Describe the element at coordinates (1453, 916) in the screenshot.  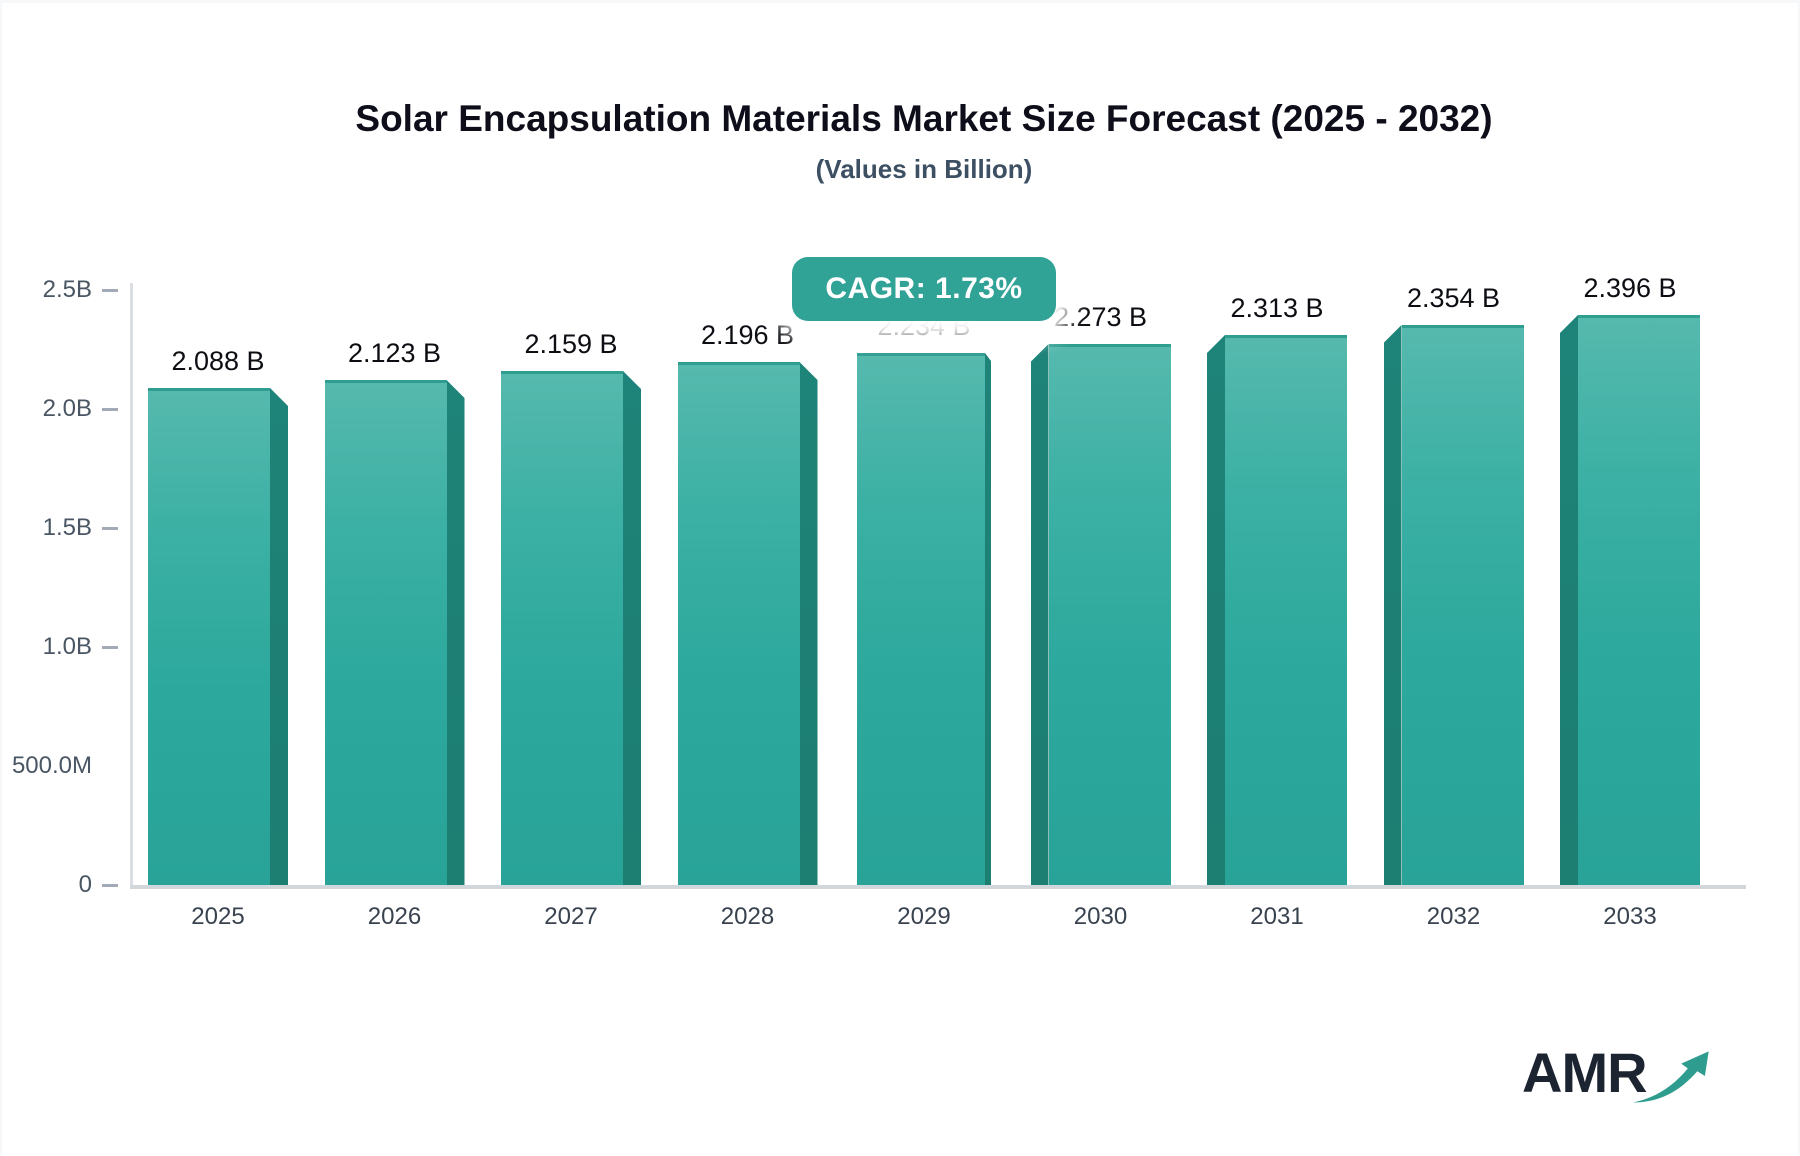
I see `x-axis-label-2032: 2032` at that location.